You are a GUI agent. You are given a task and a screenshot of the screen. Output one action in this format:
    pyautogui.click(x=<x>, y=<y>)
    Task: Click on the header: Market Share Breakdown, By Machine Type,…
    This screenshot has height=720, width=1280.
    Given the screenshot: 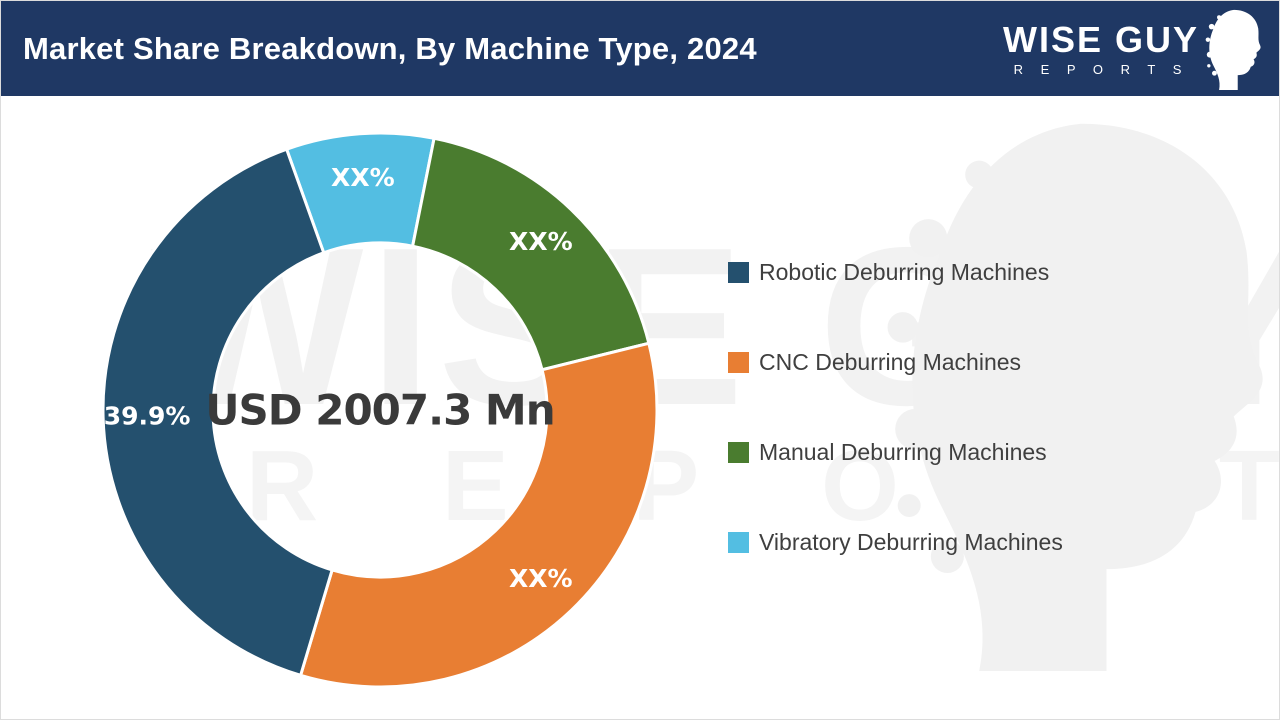 What is the action you would take?
    pyautogui.click(x=640, y=48)
    